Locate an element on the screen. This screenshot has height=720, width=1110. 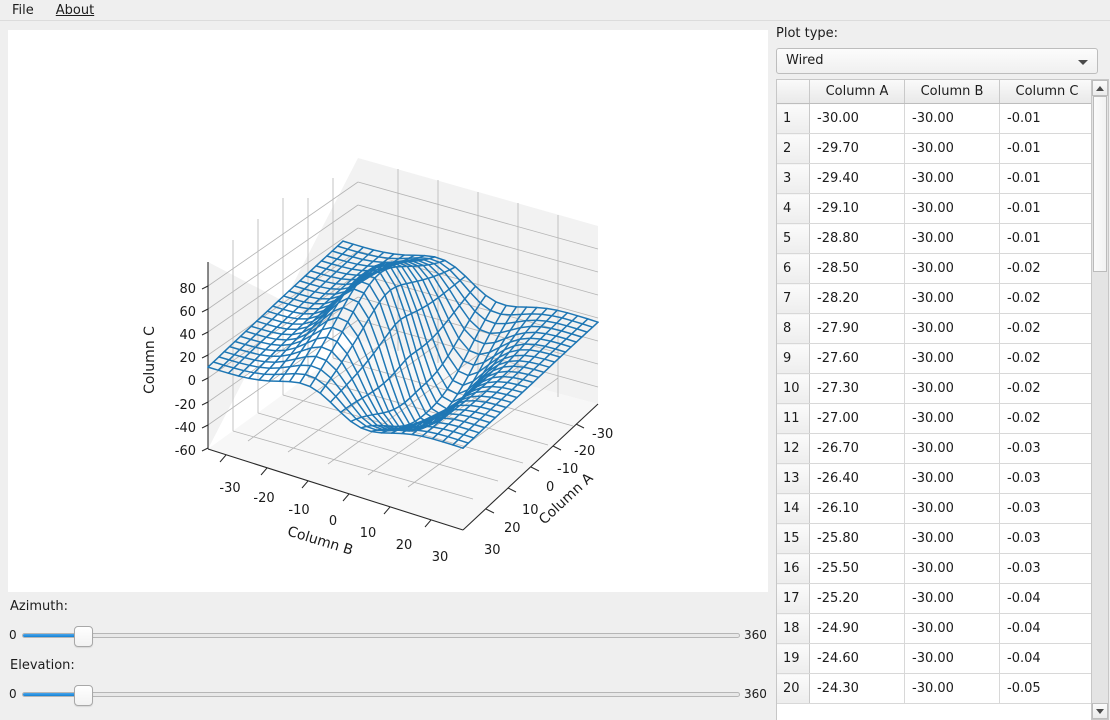
cell-column-a: -25.20 is located at coordinates (857, 598).